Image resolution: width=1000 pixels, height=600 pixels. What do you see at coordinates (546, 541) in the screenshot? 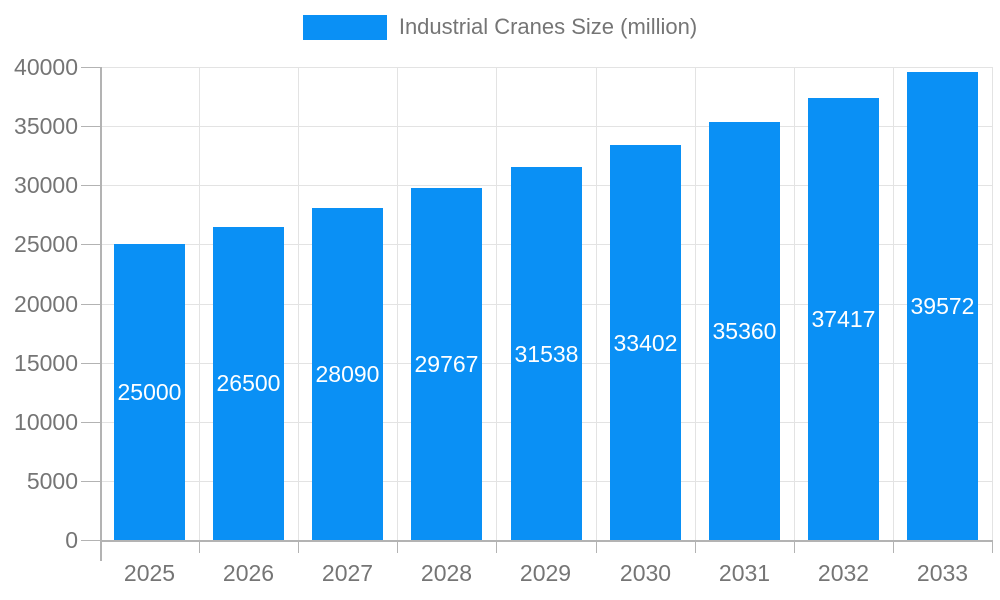
I see `x-axis-line` at bounding box center [546, 541].